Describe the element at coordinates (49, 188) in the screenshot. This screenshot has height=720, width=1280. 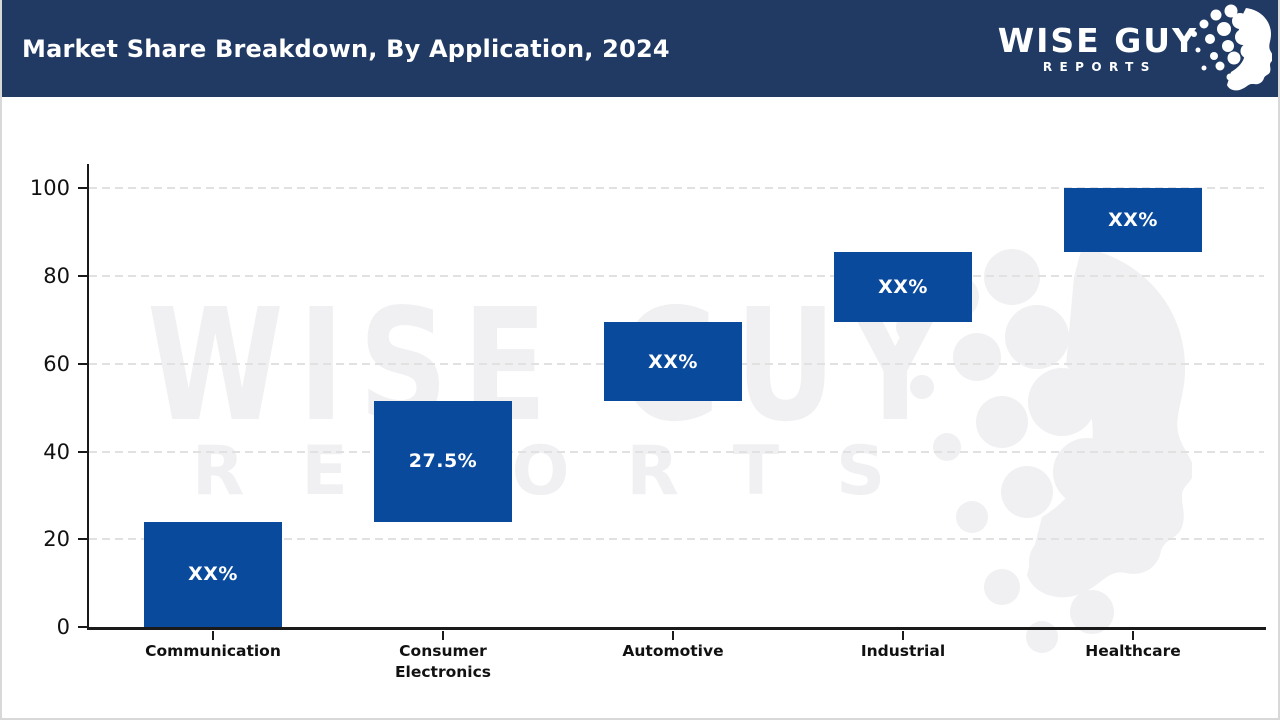
I see `y-axis-tick-label-100: 100` at that location.